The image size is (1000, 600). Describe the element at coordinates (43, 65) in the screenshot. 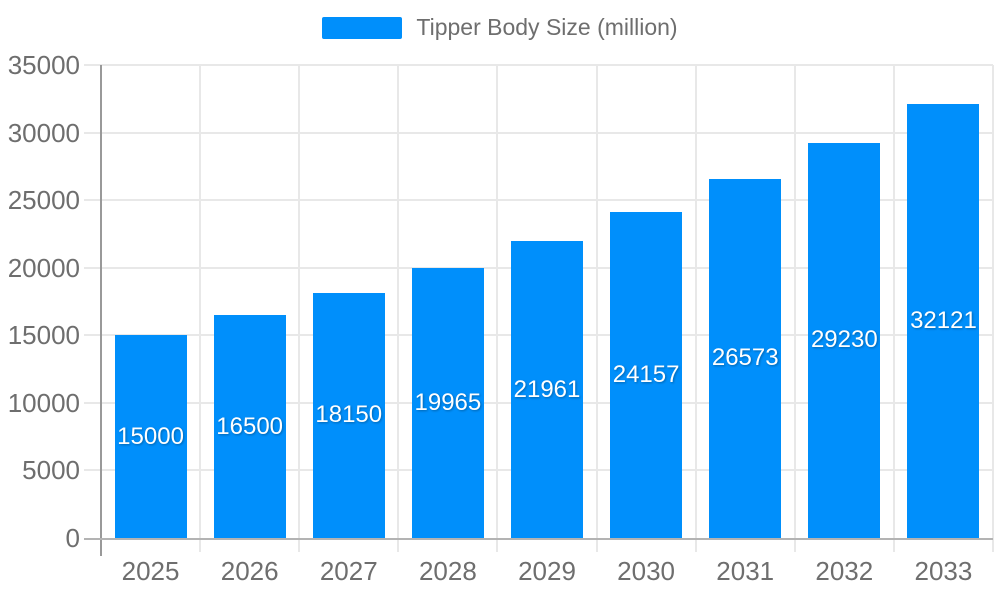

I see `y-tick-label: 35000` at that location.